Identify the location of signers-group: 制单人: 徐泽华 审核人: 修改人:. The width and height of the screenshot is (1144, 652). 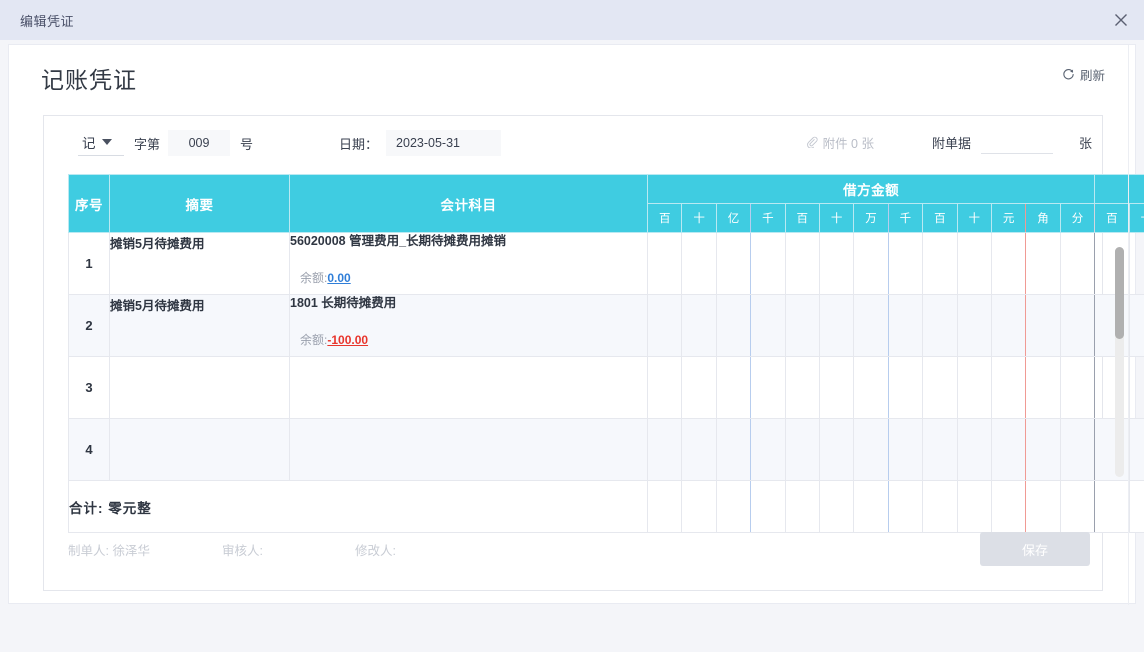
(232, 549).